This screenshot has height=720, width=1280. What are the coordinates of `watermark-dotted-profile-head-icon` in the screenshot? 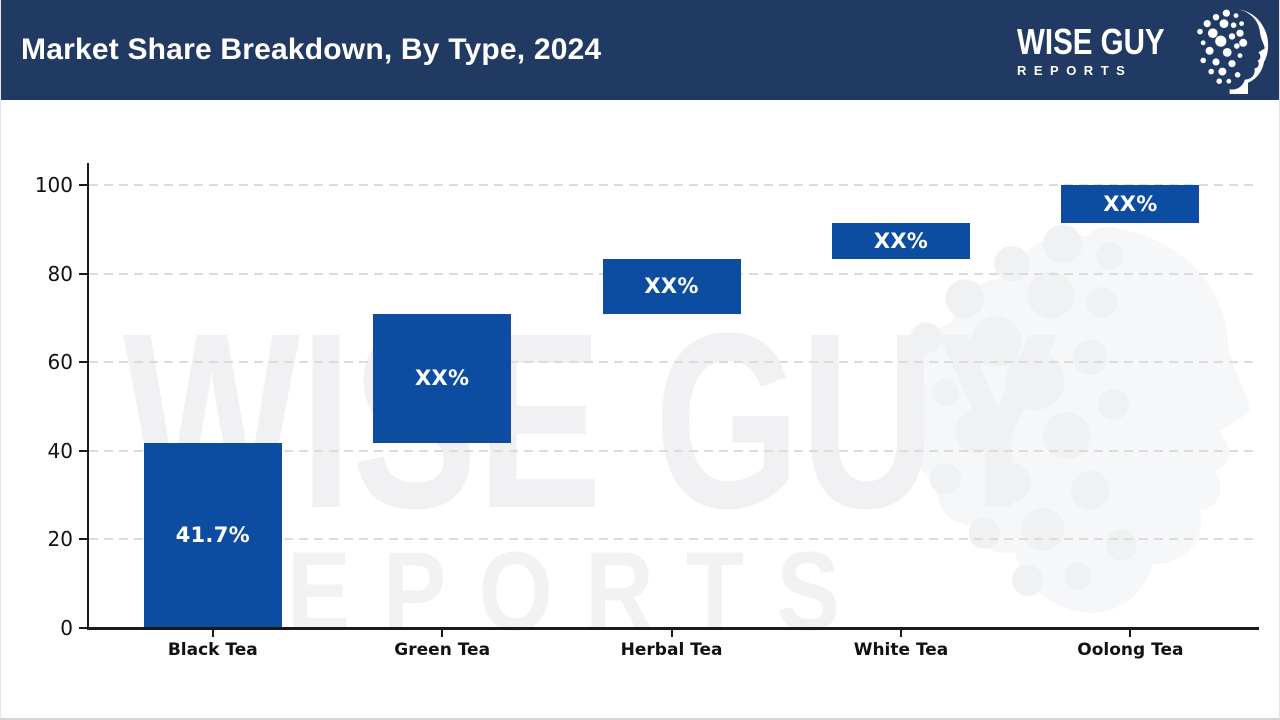 It's located at (1080, 419).